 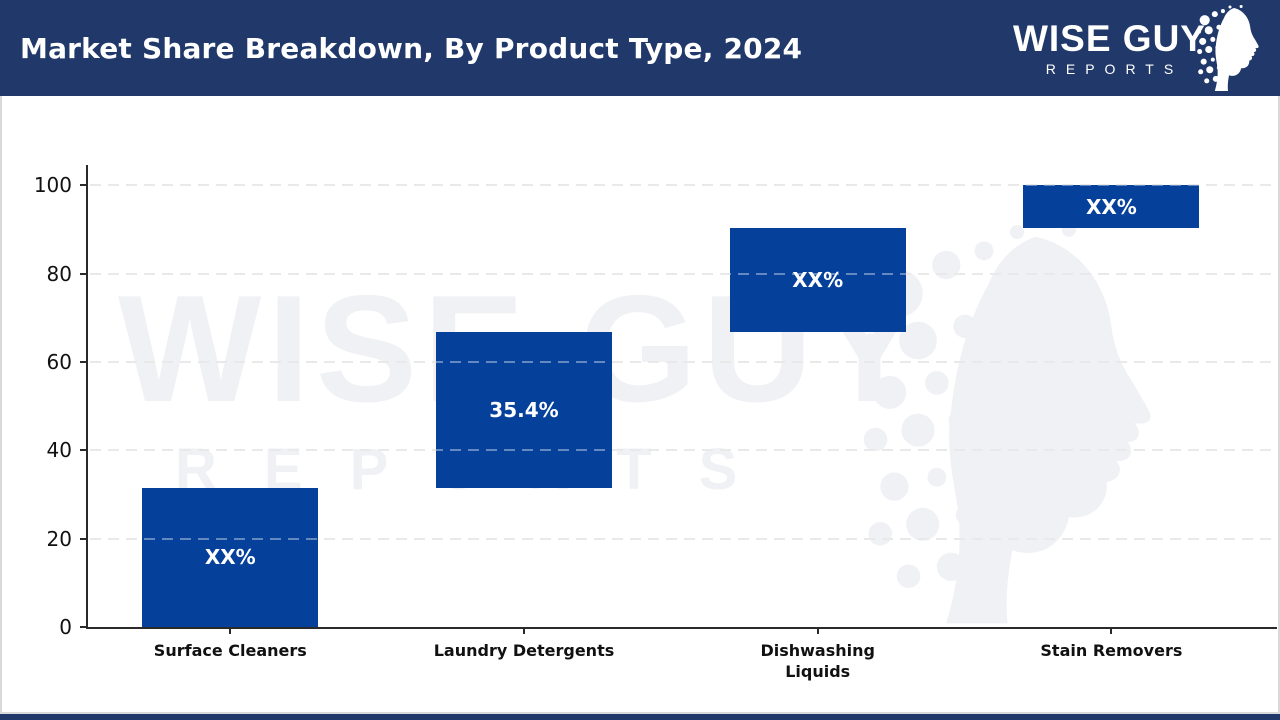 I want to click on brand-name: WISE GUY, so click(x=1109, y=38).